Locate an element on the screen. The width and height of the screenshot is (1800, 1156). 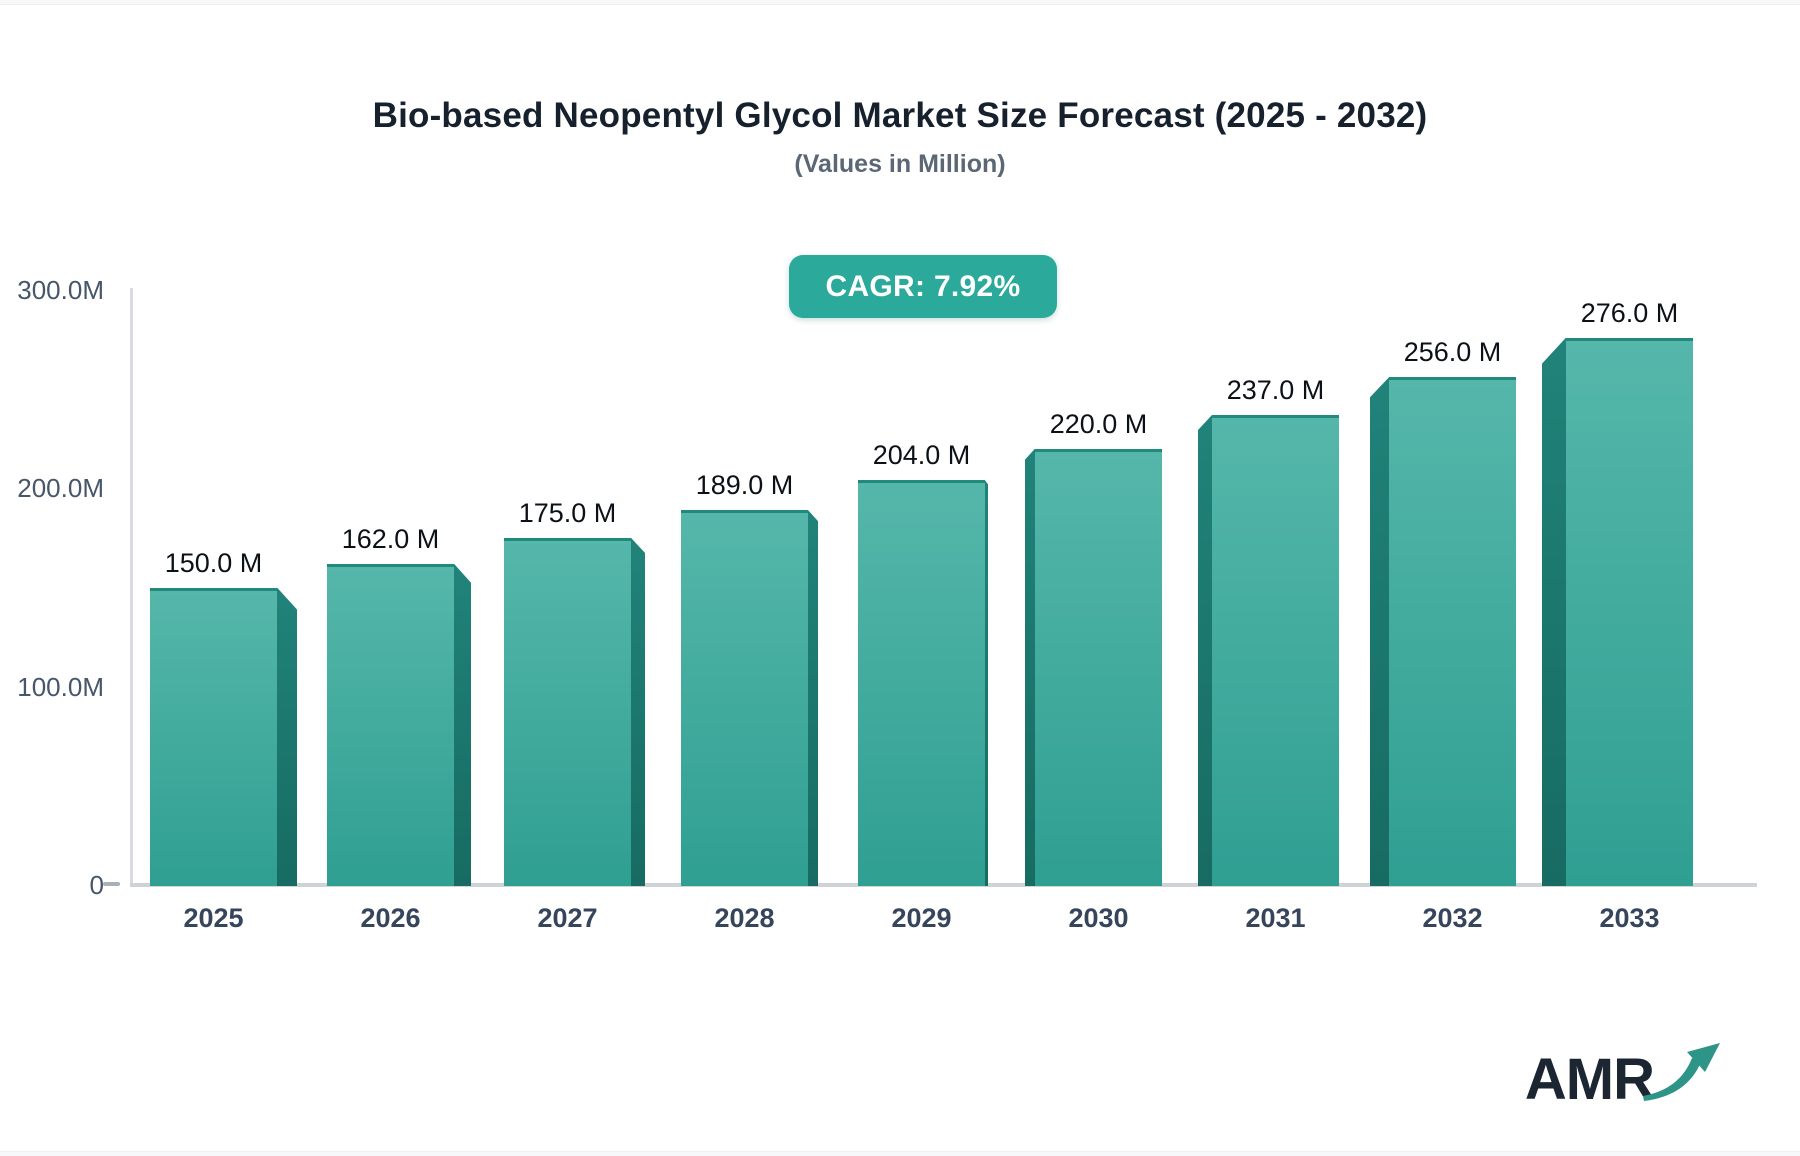
bar-value-label: 237.0 M is located at coordinates (1275, 389).